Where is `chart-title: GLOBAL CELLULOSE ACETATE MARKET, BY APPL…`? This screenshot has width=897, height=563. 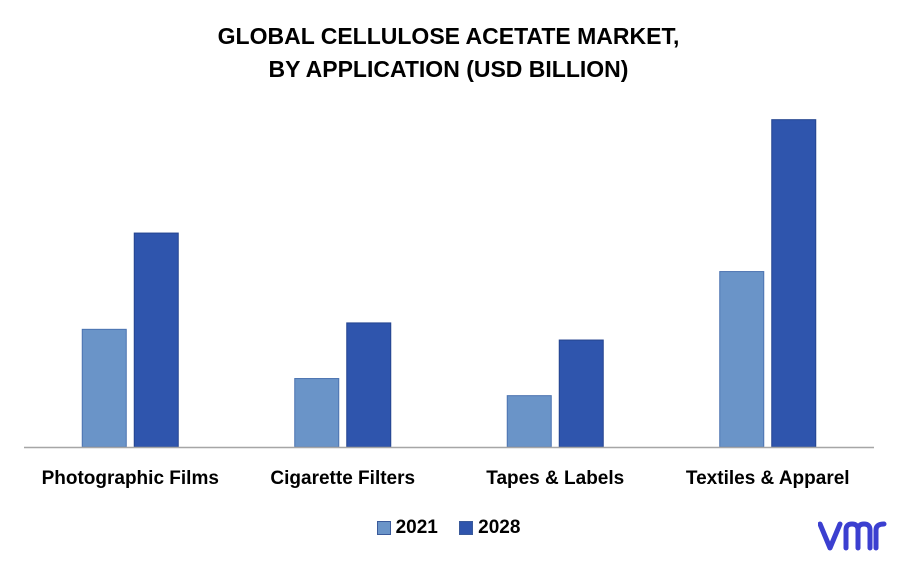
chart-title: GLOBAL CELLULOSE ACETATE MARKET, BY APPL… is located at coordinates (448, 53).